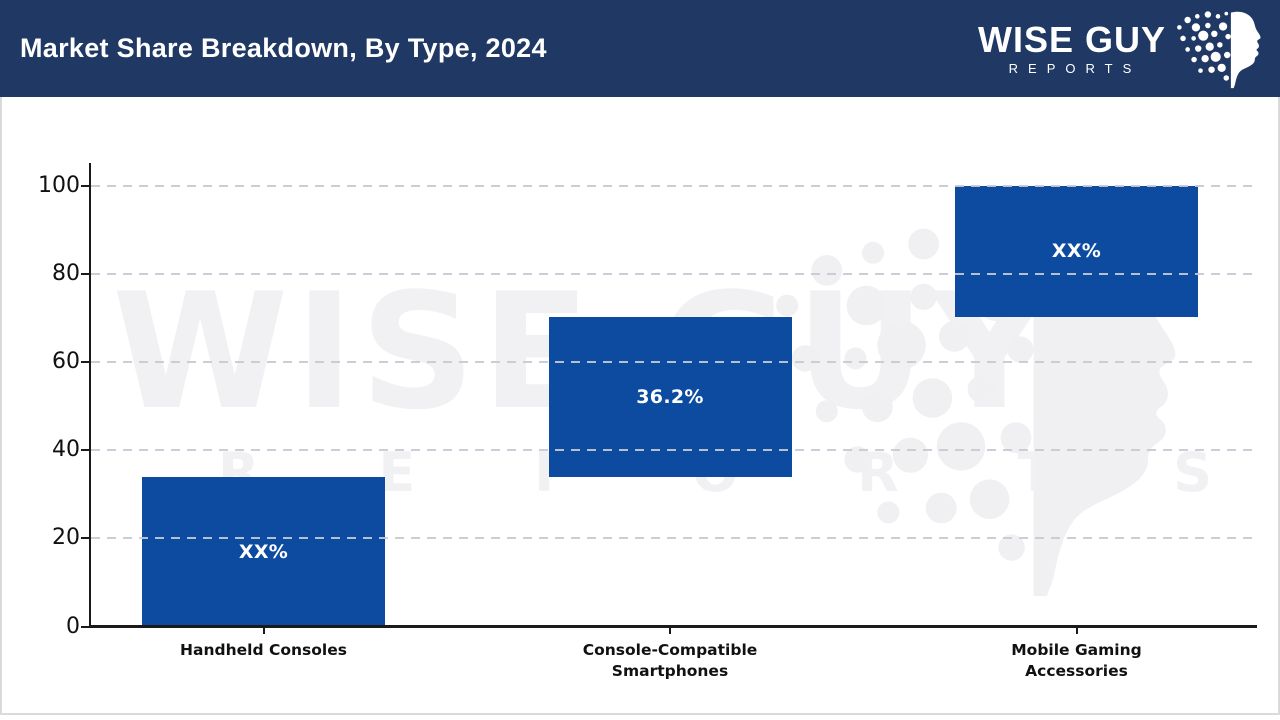  What do you see at coordinates (66, 361) in the screenshot?
I see `y-axis-tick-label: 60` at bounding box center [66, 361].